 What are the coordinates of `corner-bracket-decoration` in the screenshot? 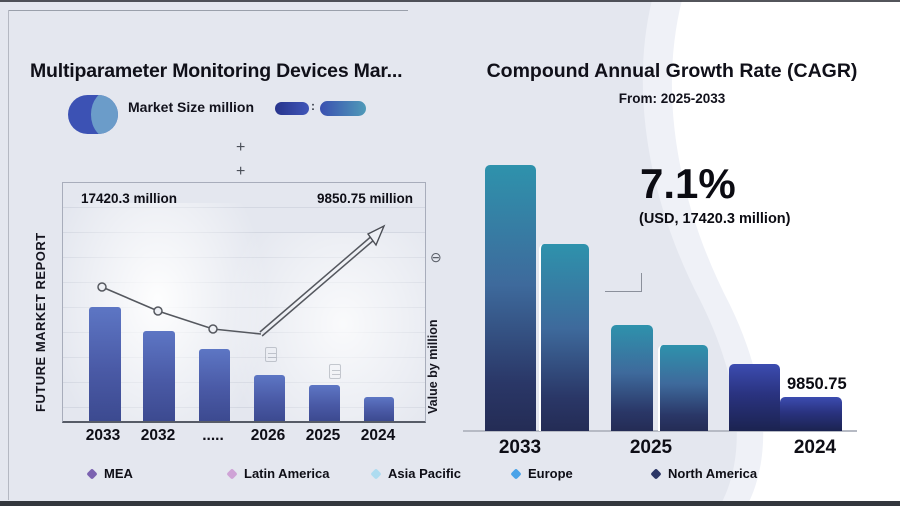 It's located at (623, 282).